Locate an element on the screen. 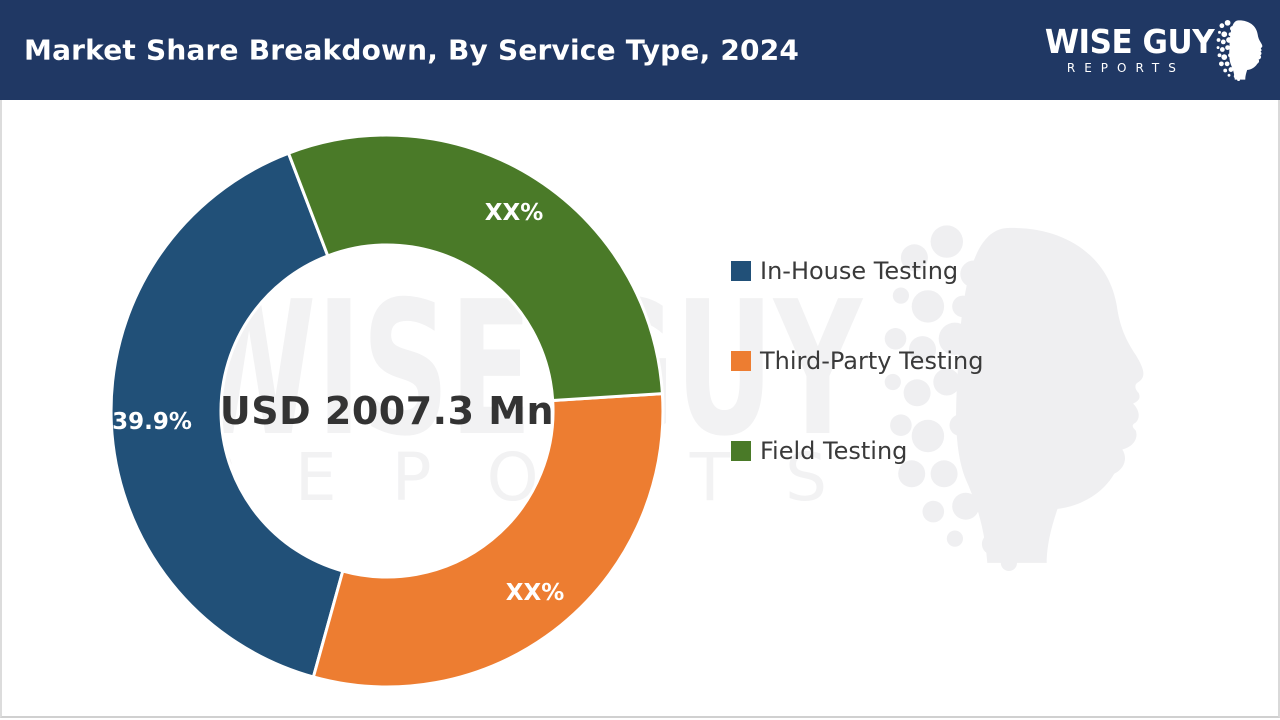 This screenshot has height=720, width=1280. legend-item-field-testing: Field Testing is located at coordinates (857, 451).